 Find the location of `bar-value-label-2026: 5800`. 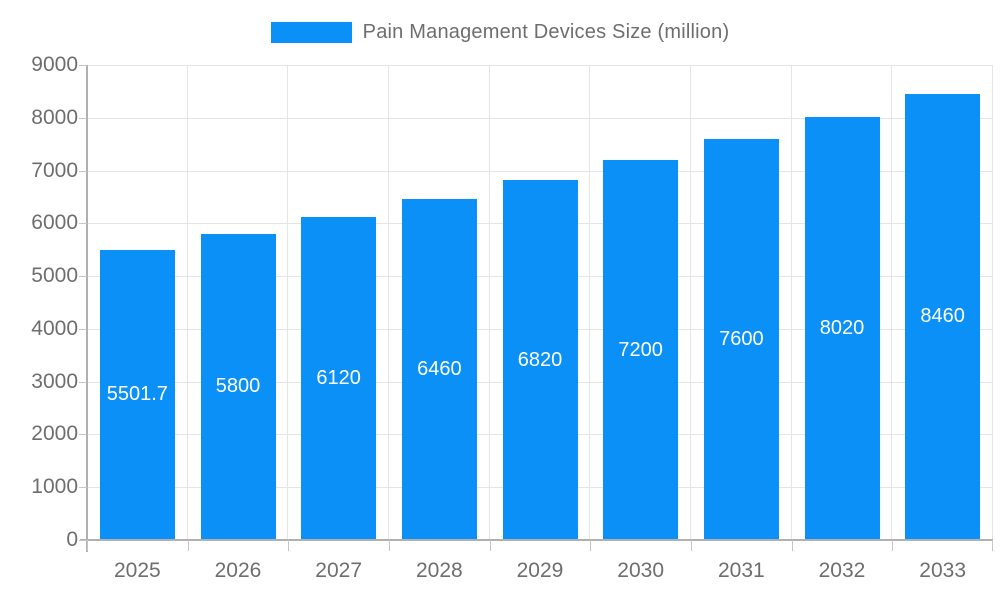

bar-value-label-2026: 5800 is located at coordinates (238, 386).